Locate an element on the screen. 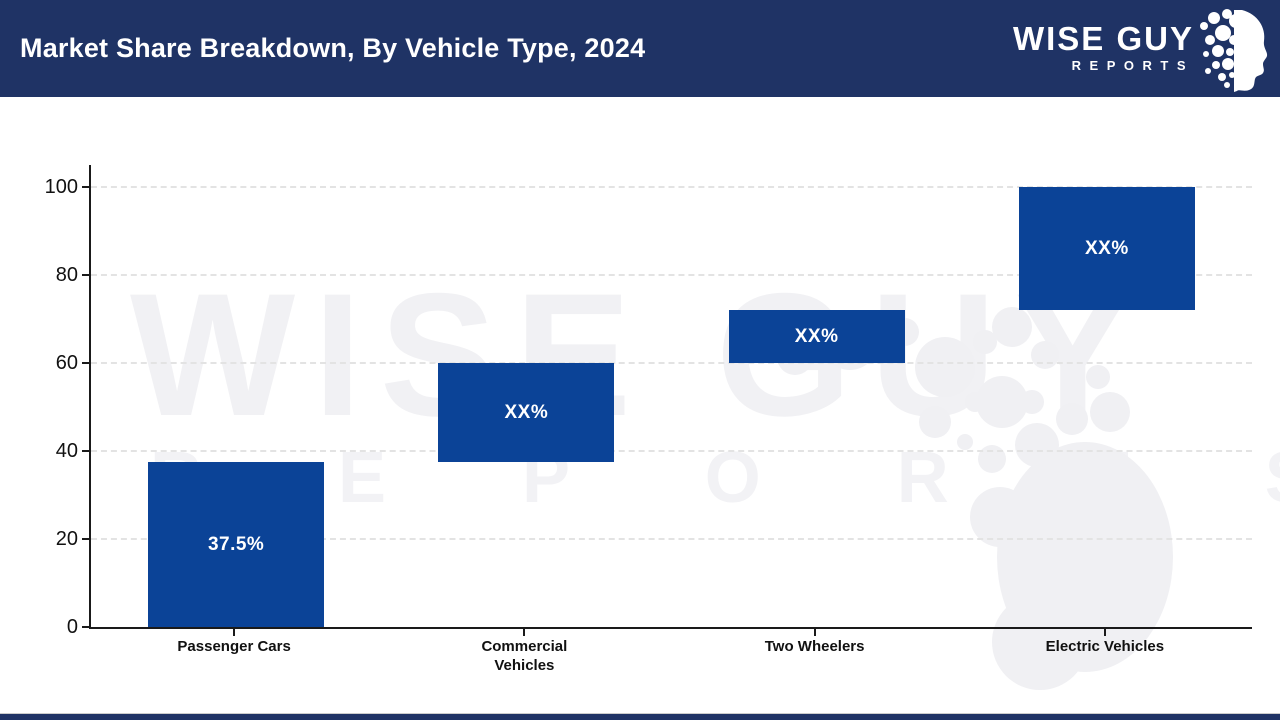  wise-guy-logo: WISE GUY REPORTS is located at coordinates (1142, 49).